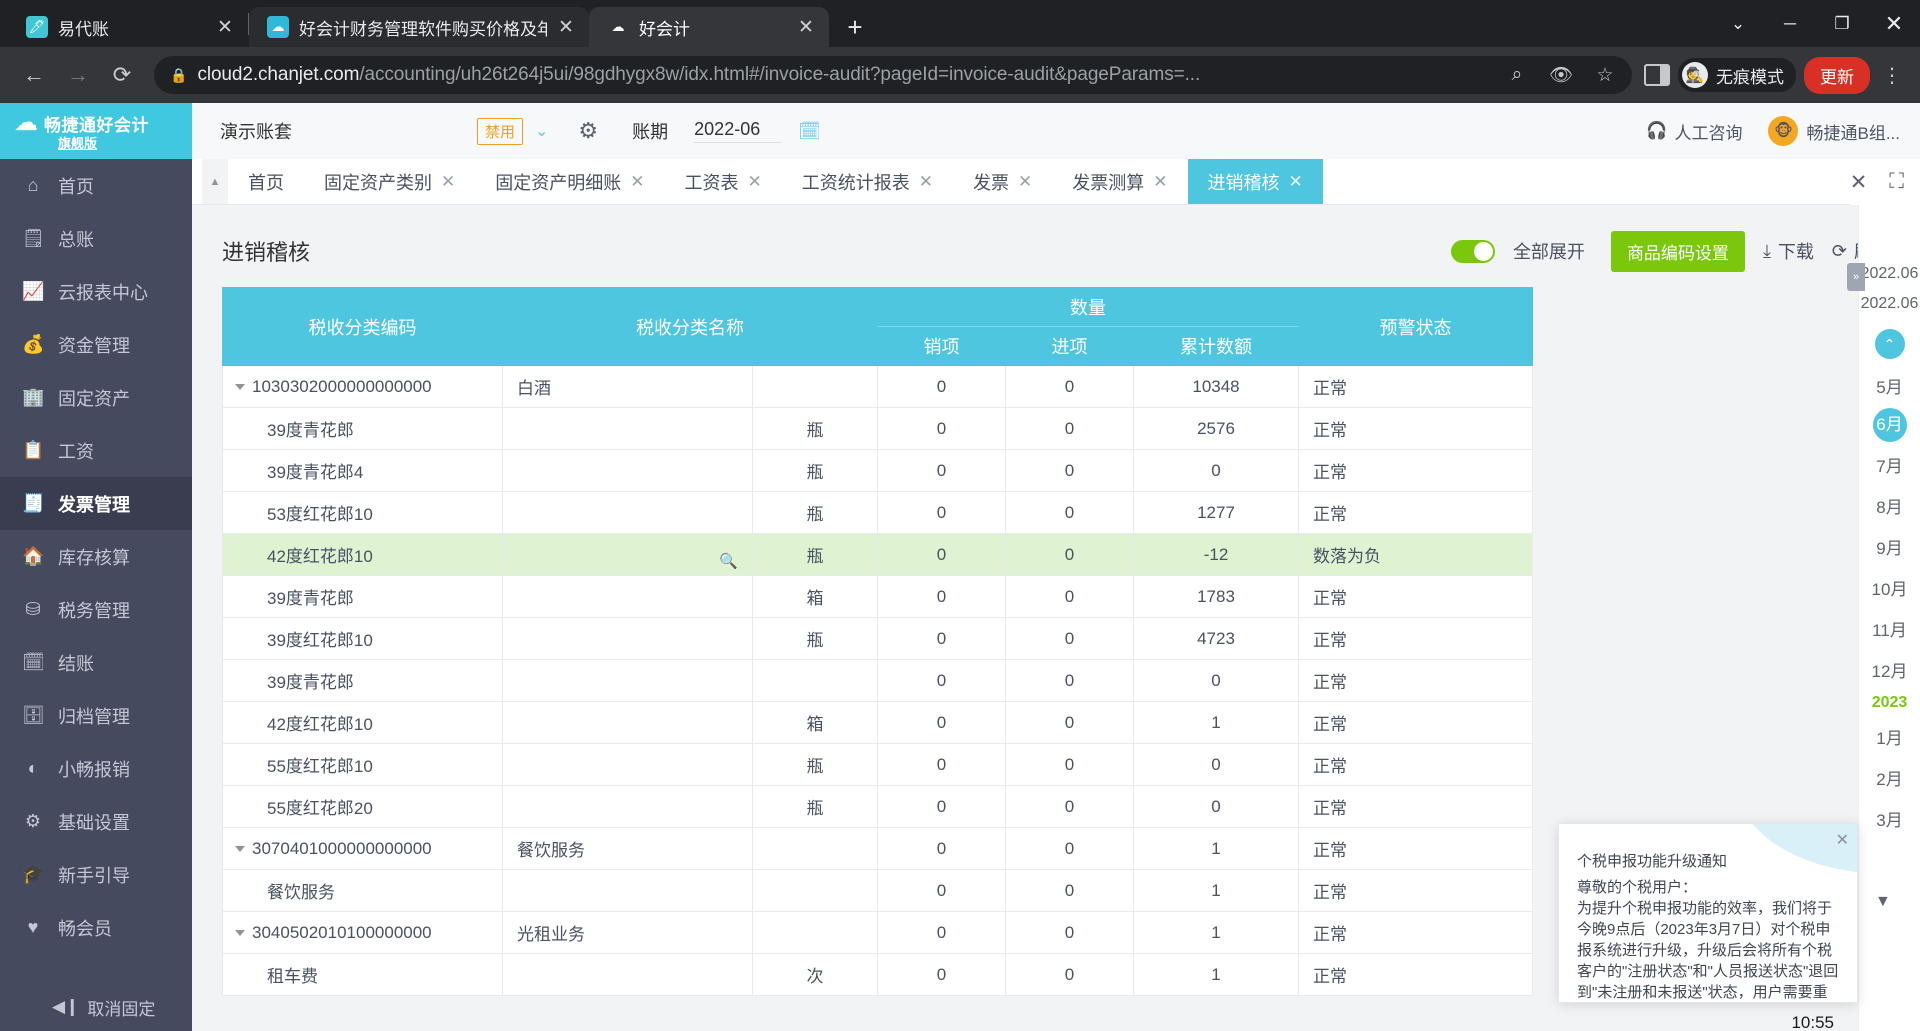 The height and width of the screenshot is (1031, 1920). I want to click on tab-home: 首页, so click(266, 181).